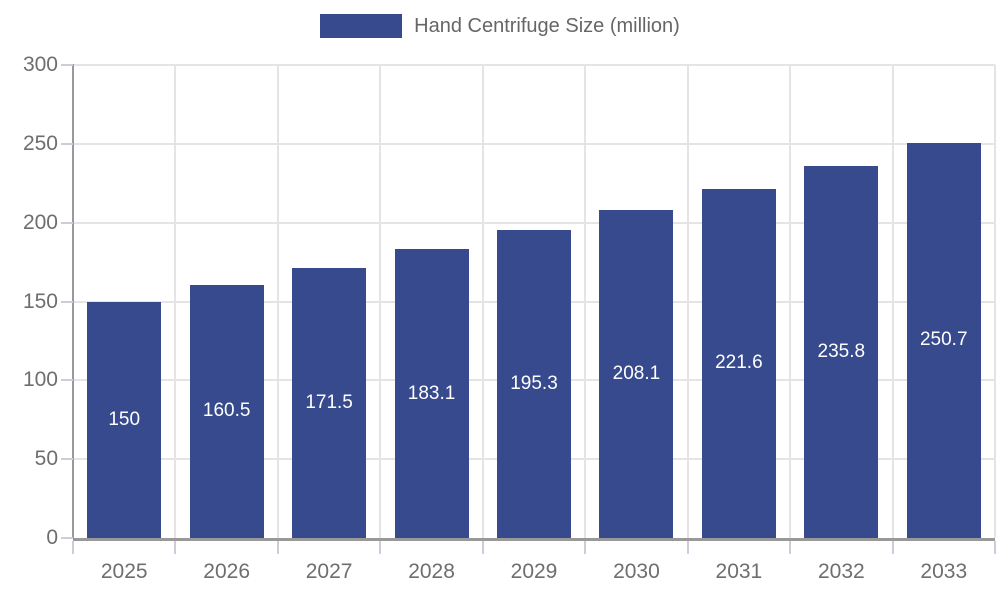 This screenshot has width=1000, height=600. Describe the element at coordinates (739, 571) in the screenshot. I see `x-axis-tick-label: 2031` at that location.